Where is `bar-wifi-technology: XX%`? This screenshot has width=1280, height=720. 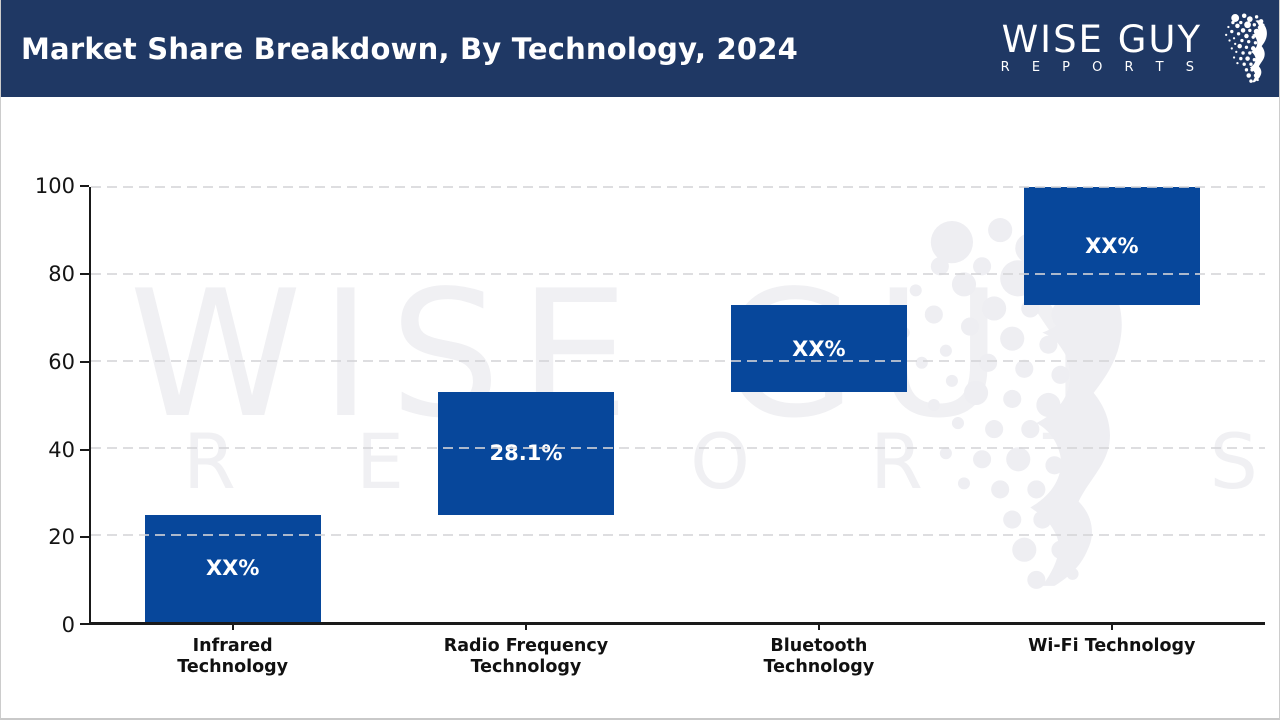 bar-wifi-technology: XX% is located at coordinates (1111, 246).